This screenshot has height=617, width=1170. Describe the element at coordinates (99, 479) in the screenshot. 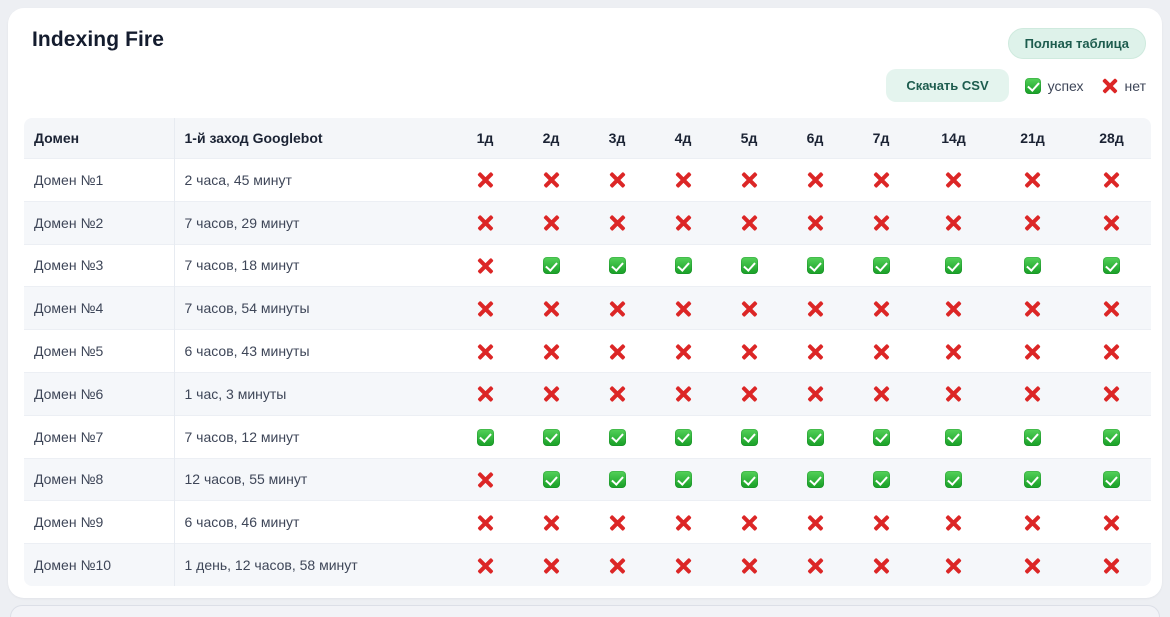

I see `domain-cell: Домен №8` at that location.